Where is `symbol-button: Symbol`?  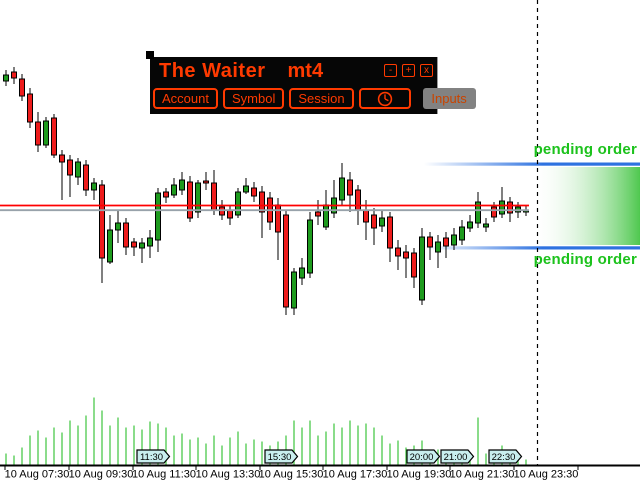
symbol-button: Symbol is located at coordinates (253, 98).